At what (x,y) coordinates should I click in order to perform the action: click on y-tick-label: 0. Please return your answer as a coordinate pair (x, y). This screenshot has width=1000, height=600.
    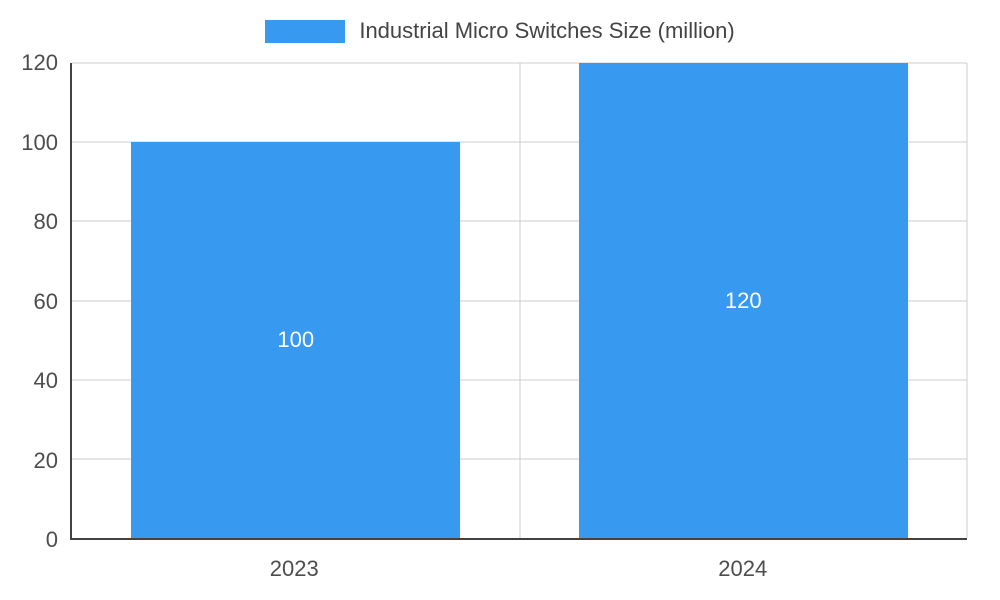
    Looking at the image, I should click on (51, 539).